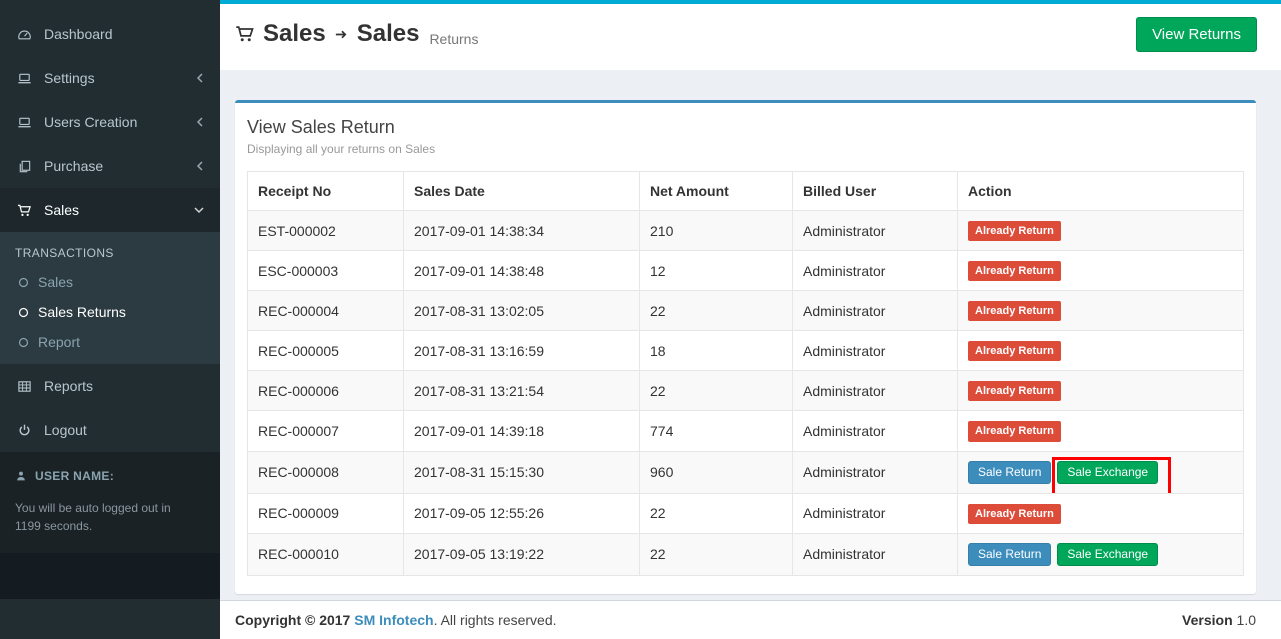 The width and height of the screenshot is (1281, 639). What do you see at coordinates (21, 476) in the screenshot?
I see `user-icon` at bounding box center [21, 476].